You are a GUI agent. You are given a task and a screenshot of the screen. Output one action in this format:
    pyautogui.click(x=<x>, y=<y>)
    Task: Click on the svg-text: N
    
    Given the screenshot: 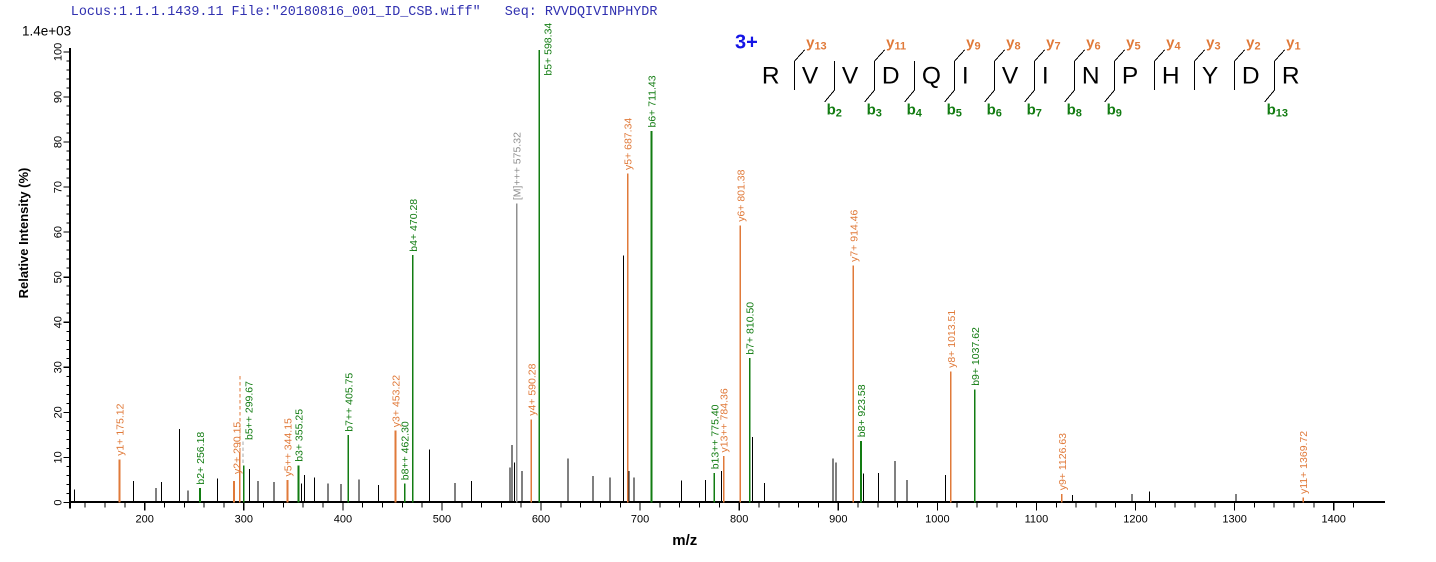 What is the action you would take?
    pyautogui.click(x=1091, y=75)
    